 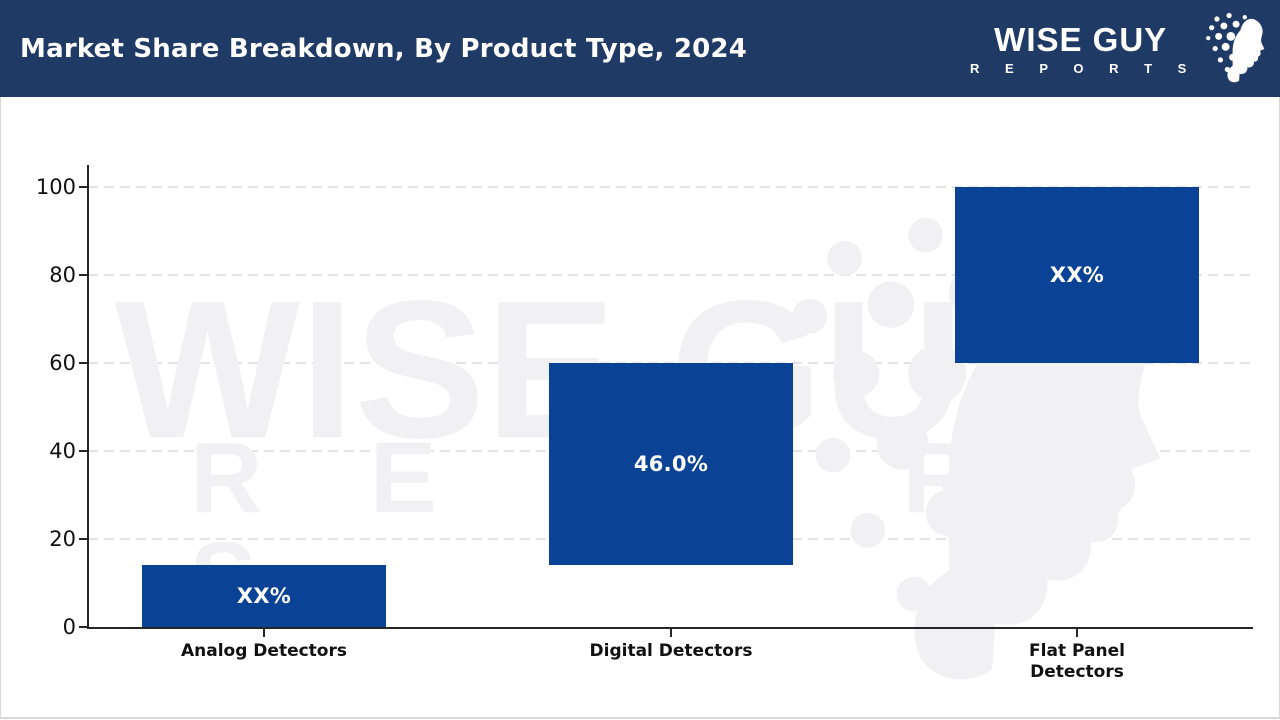 I want to click on brand-logo: WISE GUY R E P O R T S, so click(x=1115, y=49).